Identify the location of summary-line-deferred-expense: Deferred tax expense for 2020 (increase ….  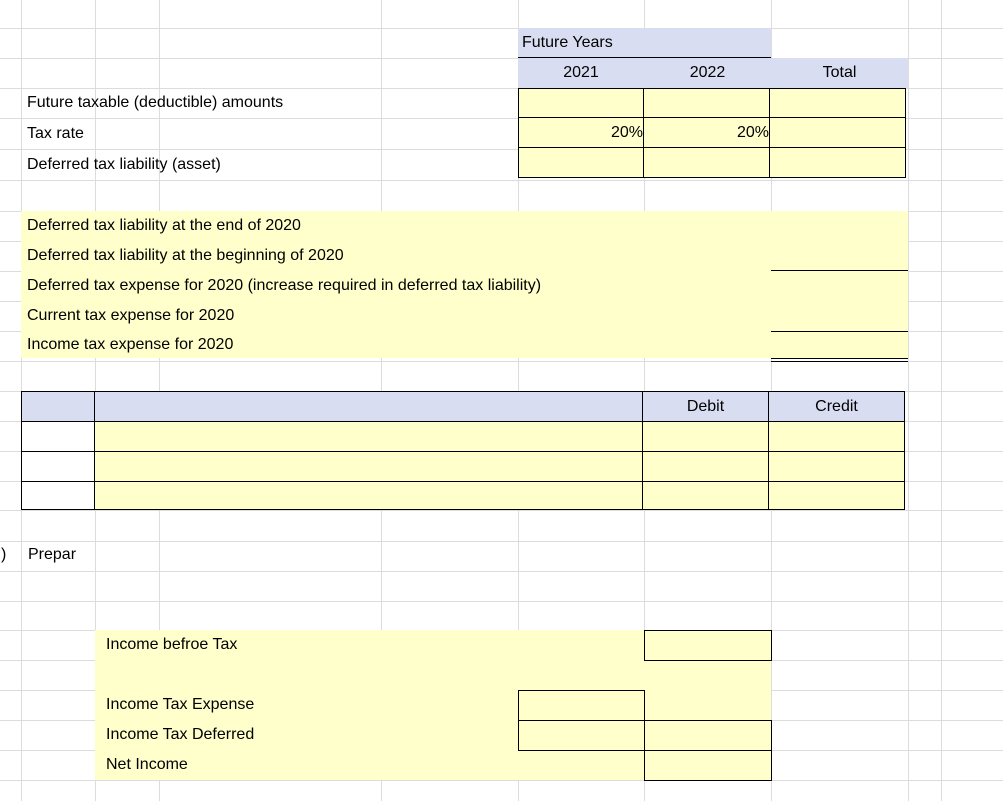
(284, 285).